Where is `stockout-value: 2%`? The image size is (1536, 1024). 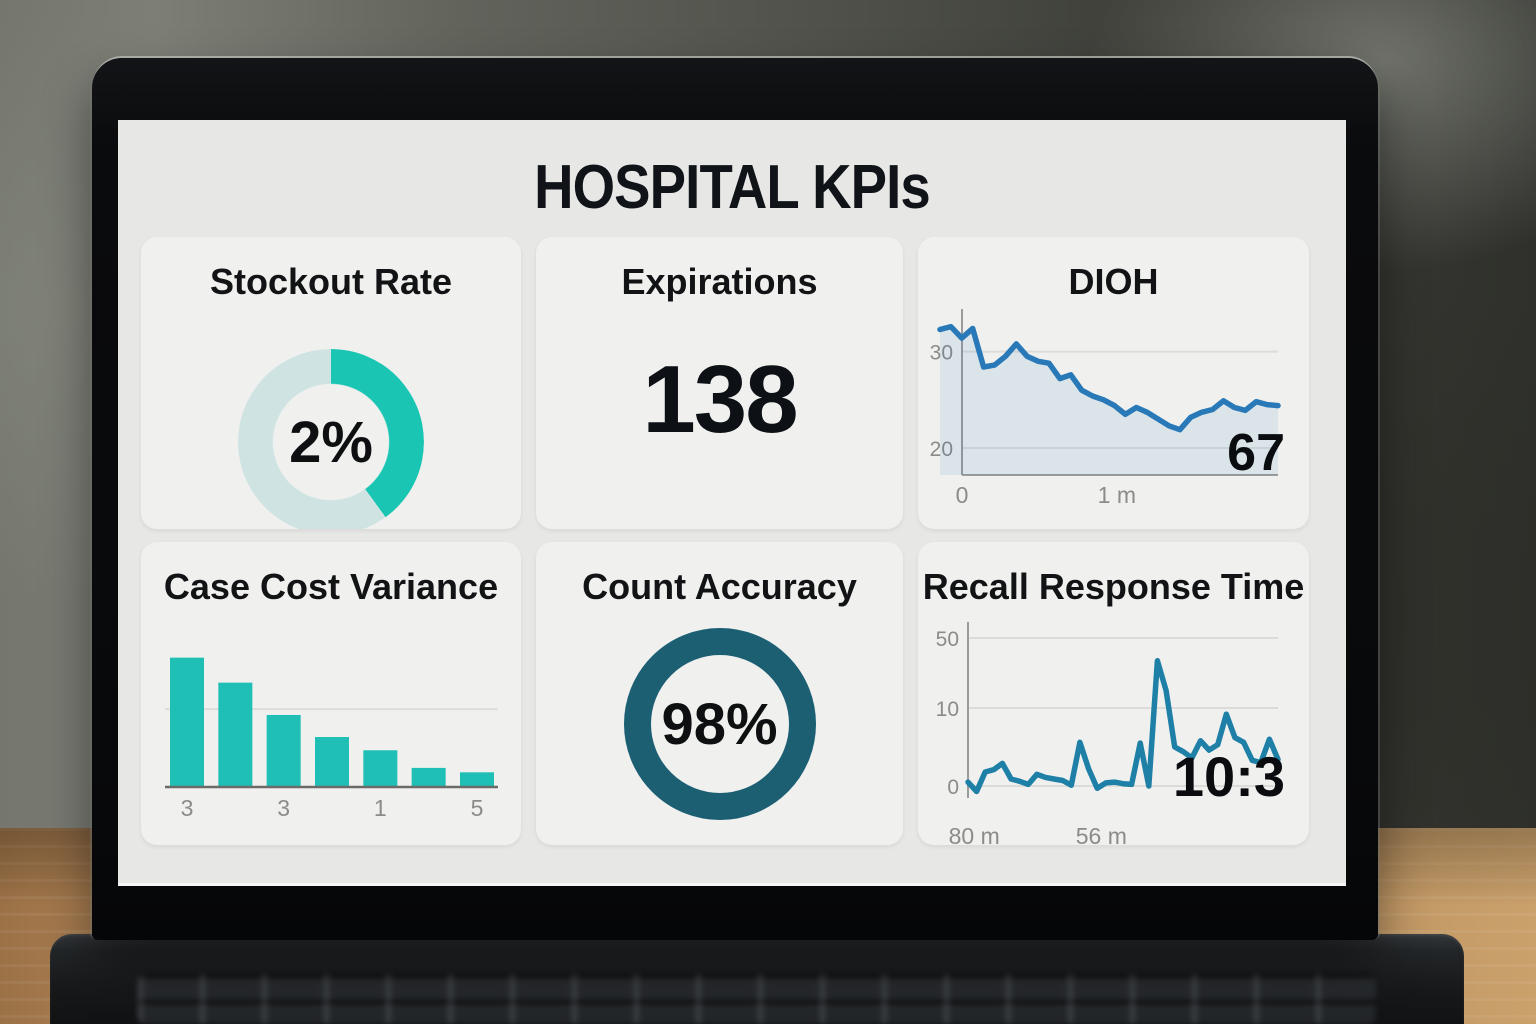
stockout-value: 2% is located at coordinates (331, 442).